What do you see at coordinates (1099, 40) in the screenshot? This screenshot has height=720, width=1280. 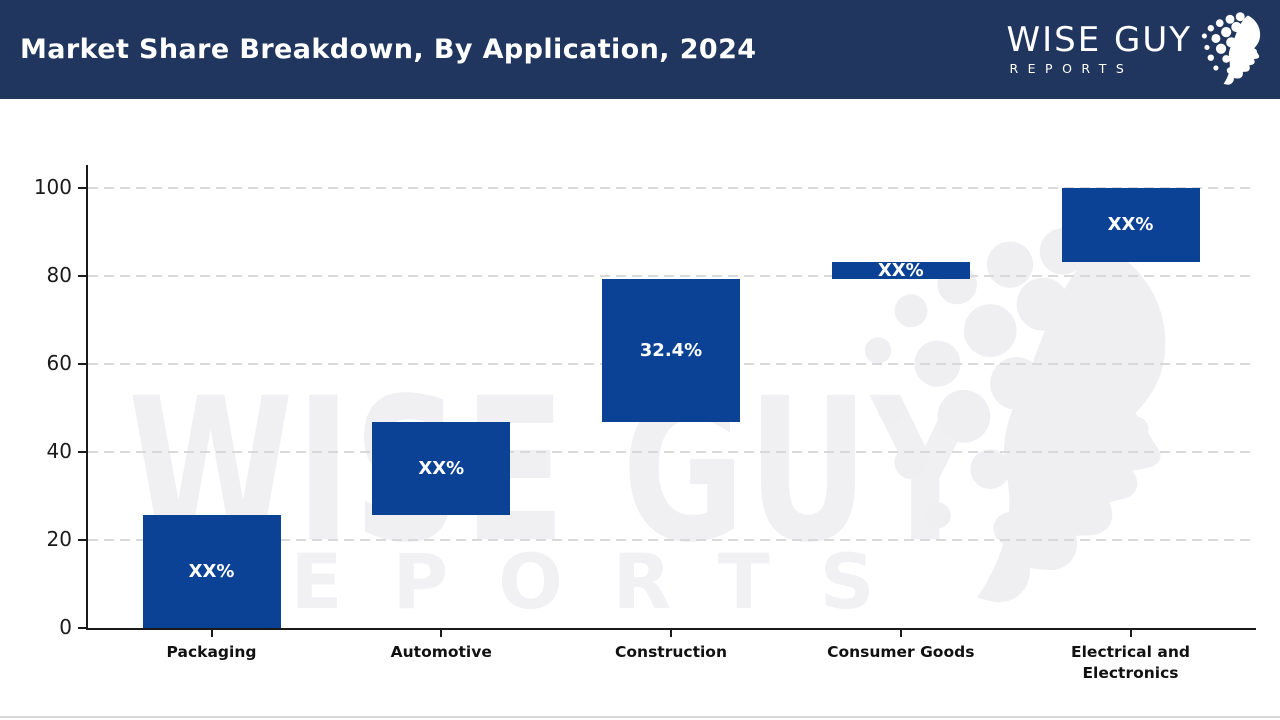 I see `logo-line1: WISE GUY` at bounding box center [1099, 40].